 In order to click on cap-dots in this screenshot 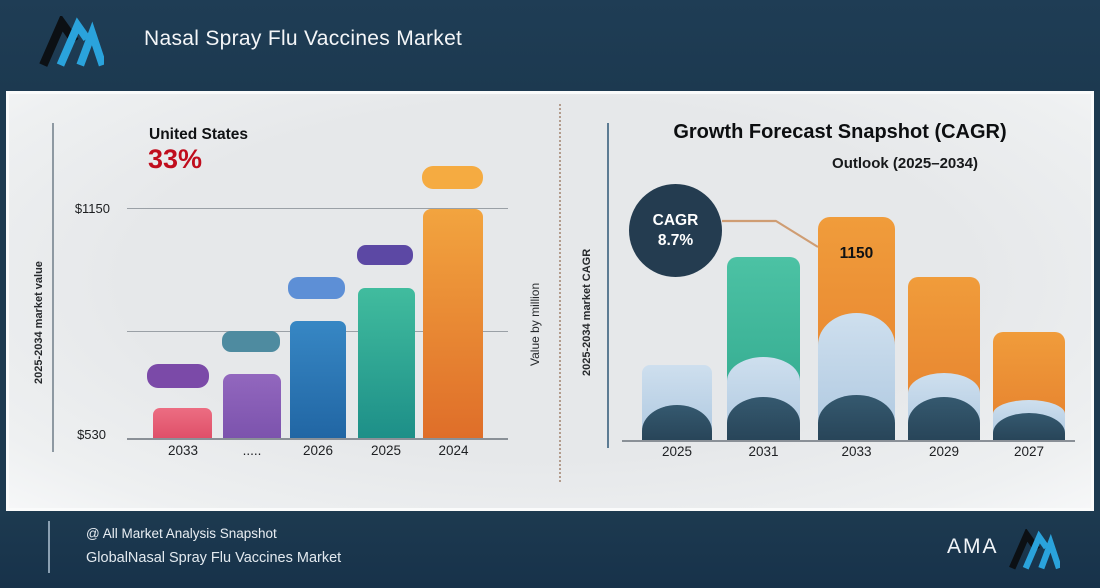, I will do `click(251, 341)`.